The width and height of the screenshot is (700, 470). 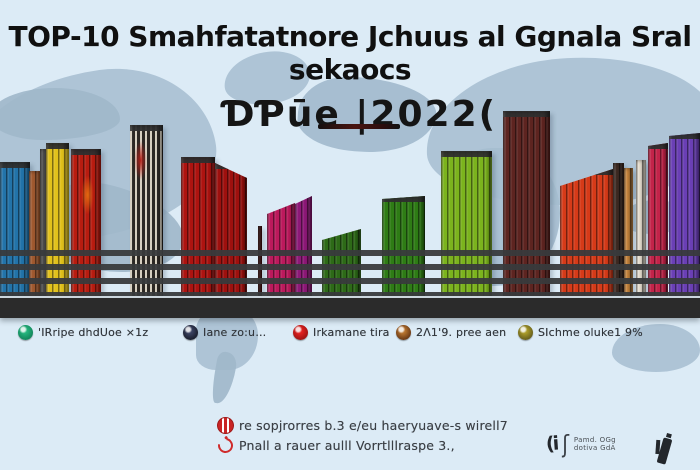 I want to click on logo-caption-line1: Pamd. OGg, so click(x=594, y=440).